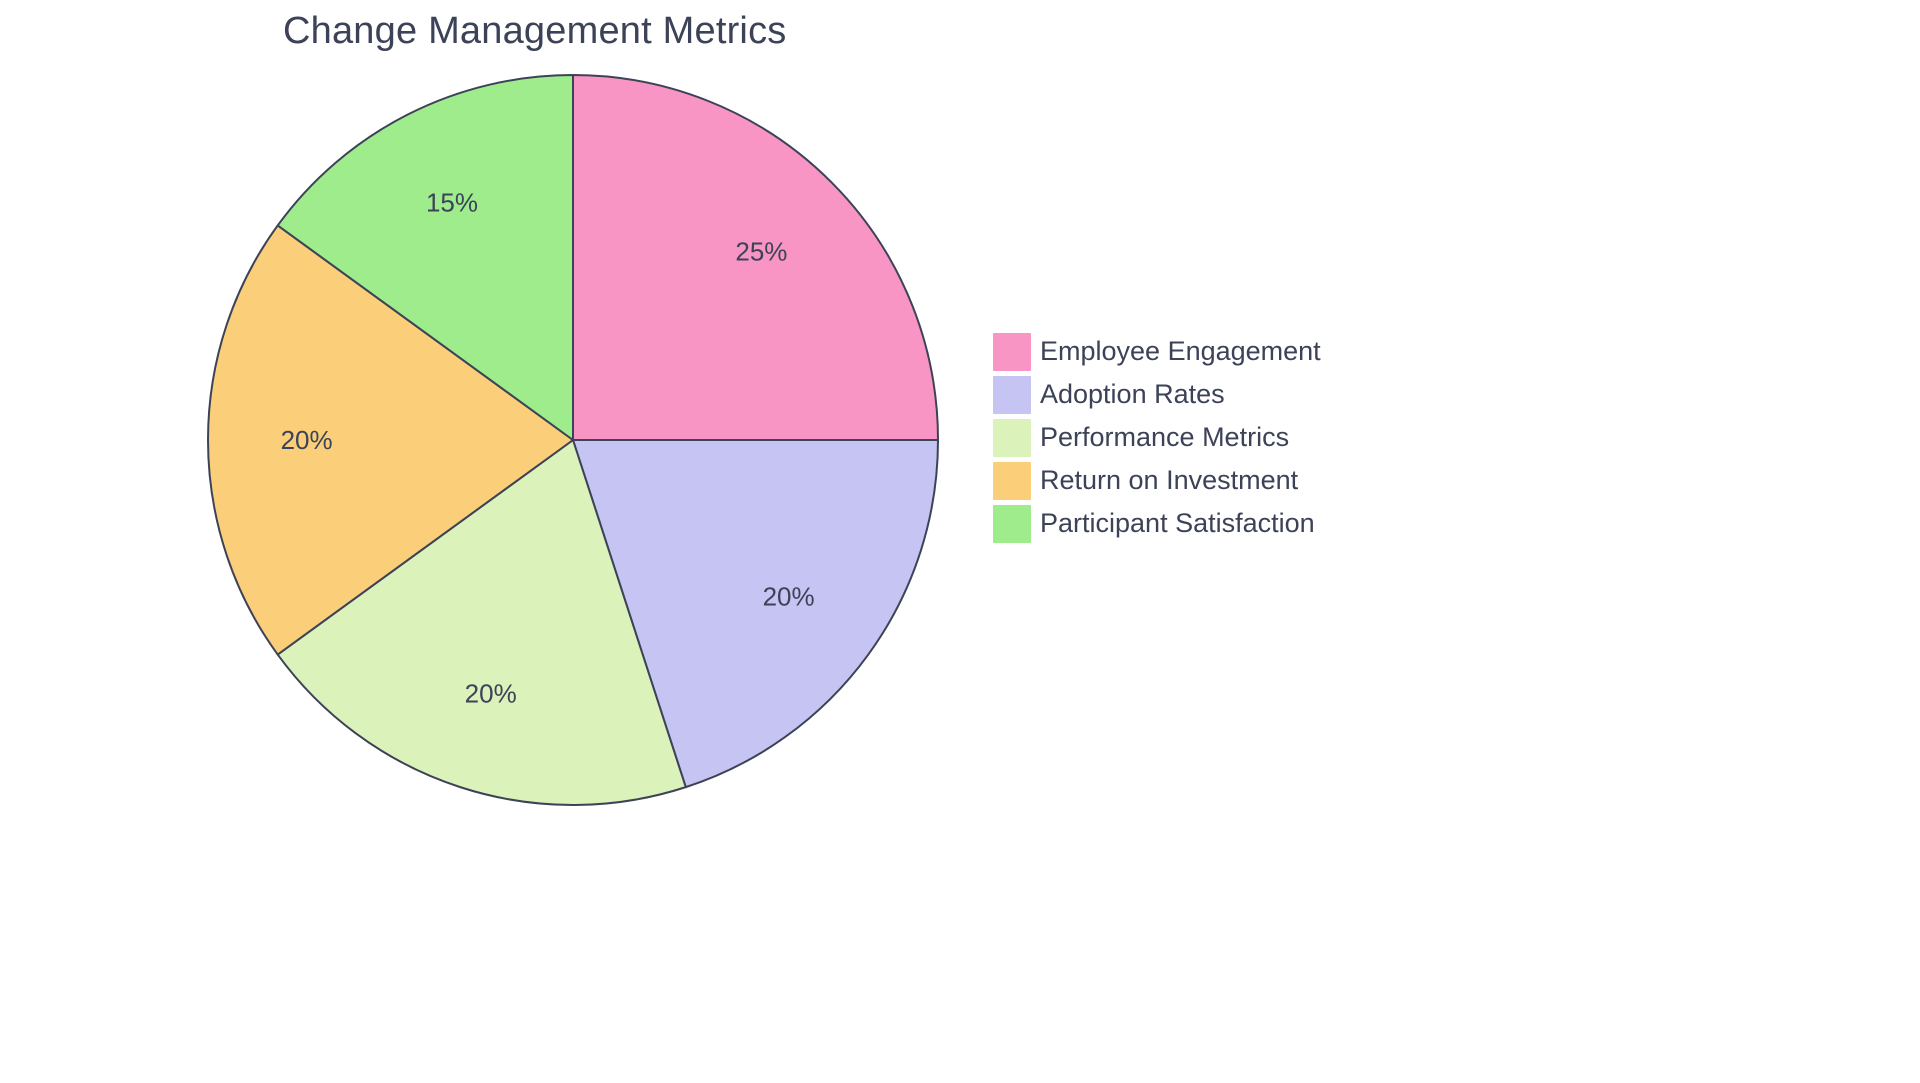 Image resolution: width=1920 pixels, height=1083 pixels. What do you see at coordinates (1169, 480) in the screenshot?
I see `legend-label: Return on Investment` at bounding box center [1169, 480].